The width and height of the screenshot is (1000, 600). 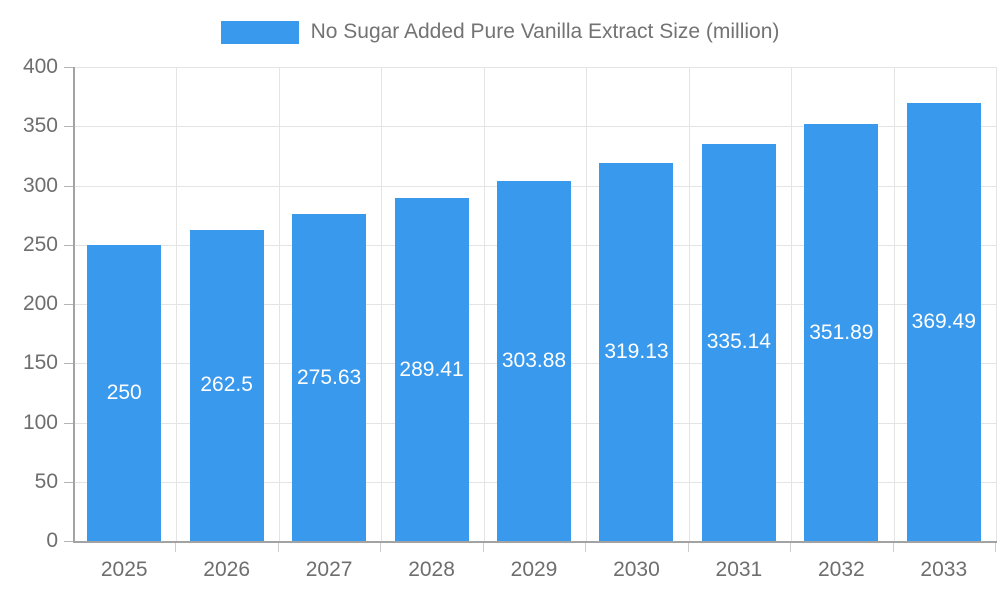 What do you see at coordinates (431, 569) in the screenshot?
I see `x-tick-label: 2028` at bounding box center [431, 569].